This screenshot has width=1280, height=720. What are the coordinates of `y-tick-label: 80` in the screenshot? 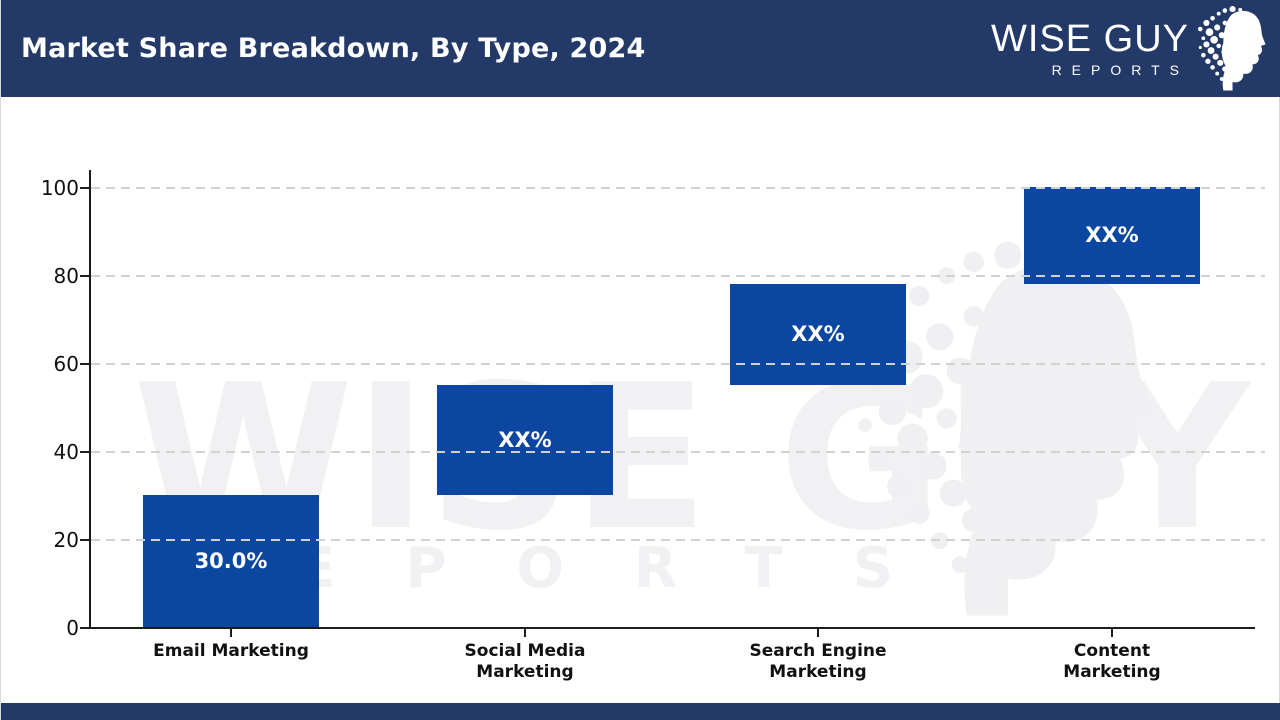 It's located at (66, 276).